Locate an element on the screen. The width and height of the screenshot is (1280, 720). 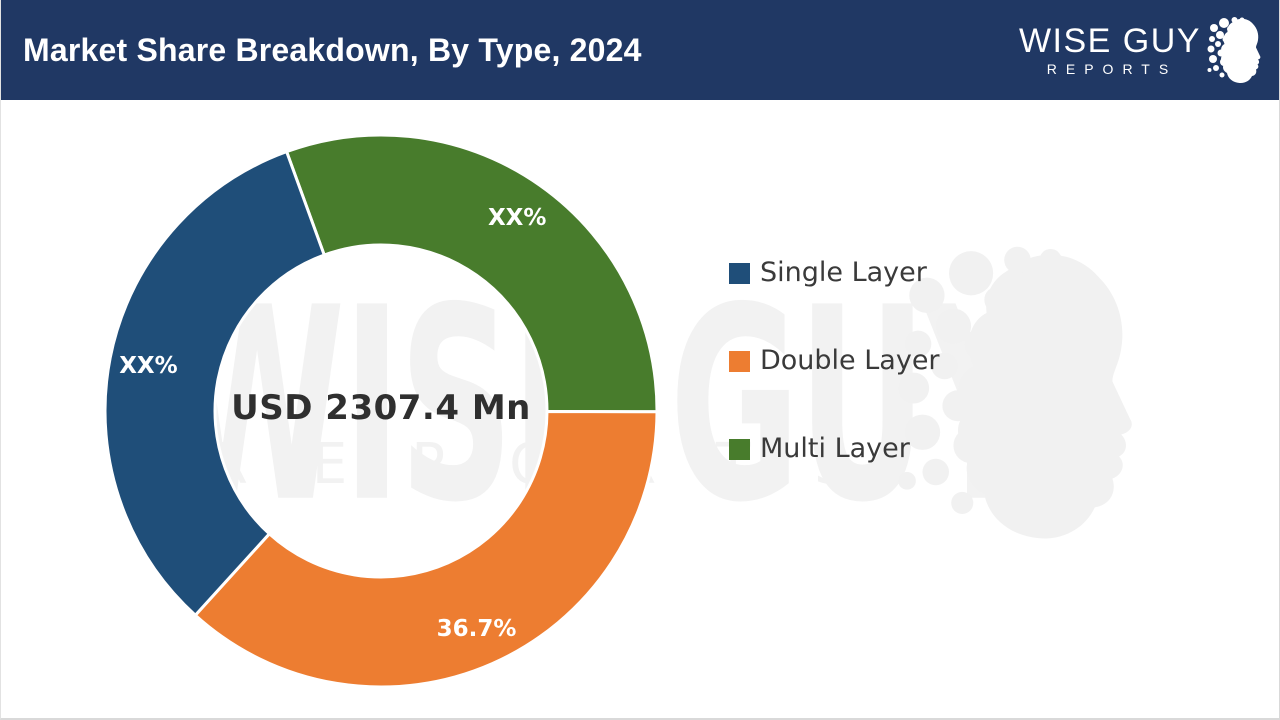
slice-label-multi-layer: XX% is located at coordinates (517, 218).